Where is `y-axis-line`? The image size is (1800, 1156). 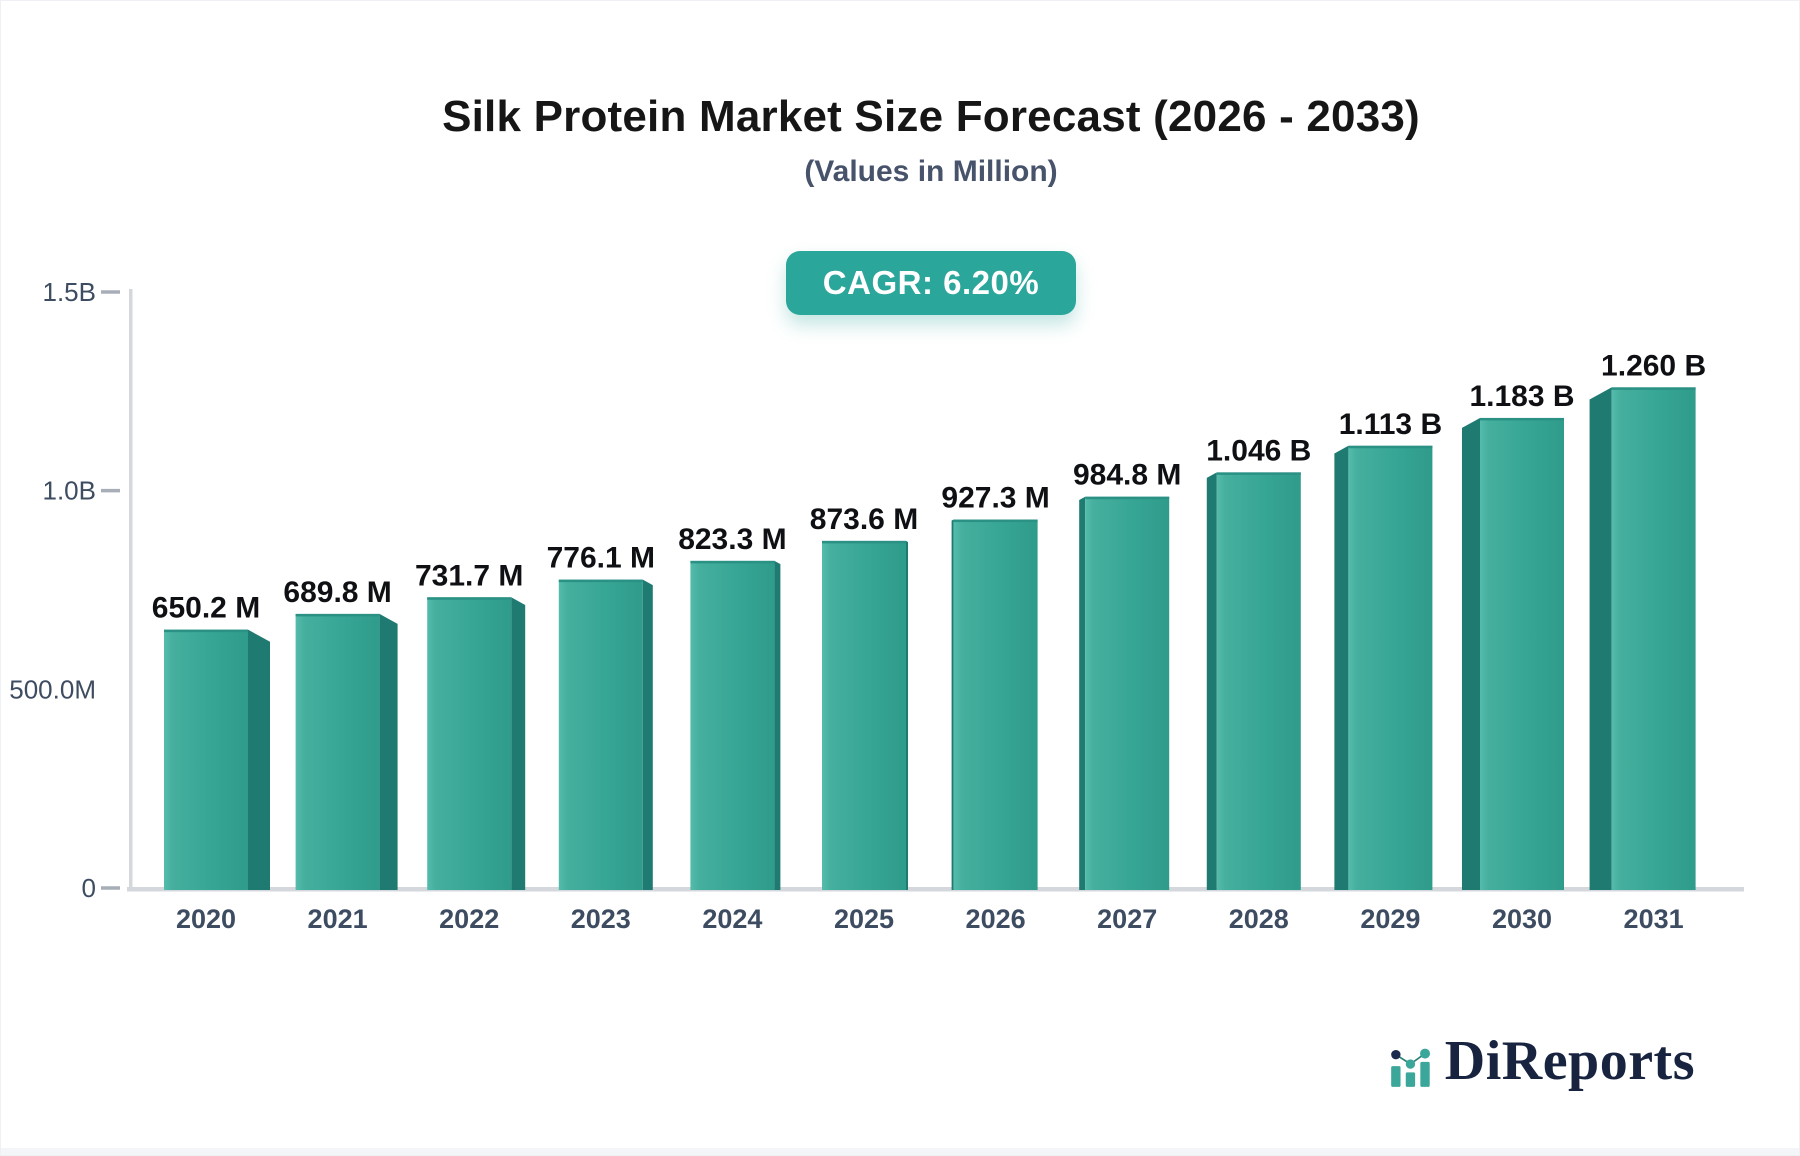 y-axis-line is located at coordinates (131, 589).